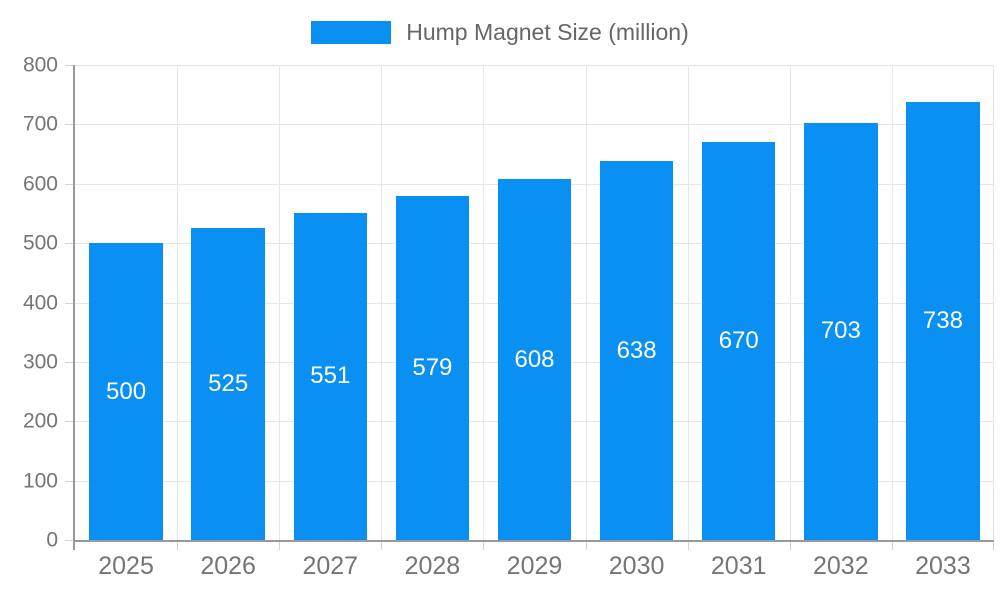 The width and height of the screenshot is (1000, 600). I want to click on bar-2031: 670, so click(738, 341).